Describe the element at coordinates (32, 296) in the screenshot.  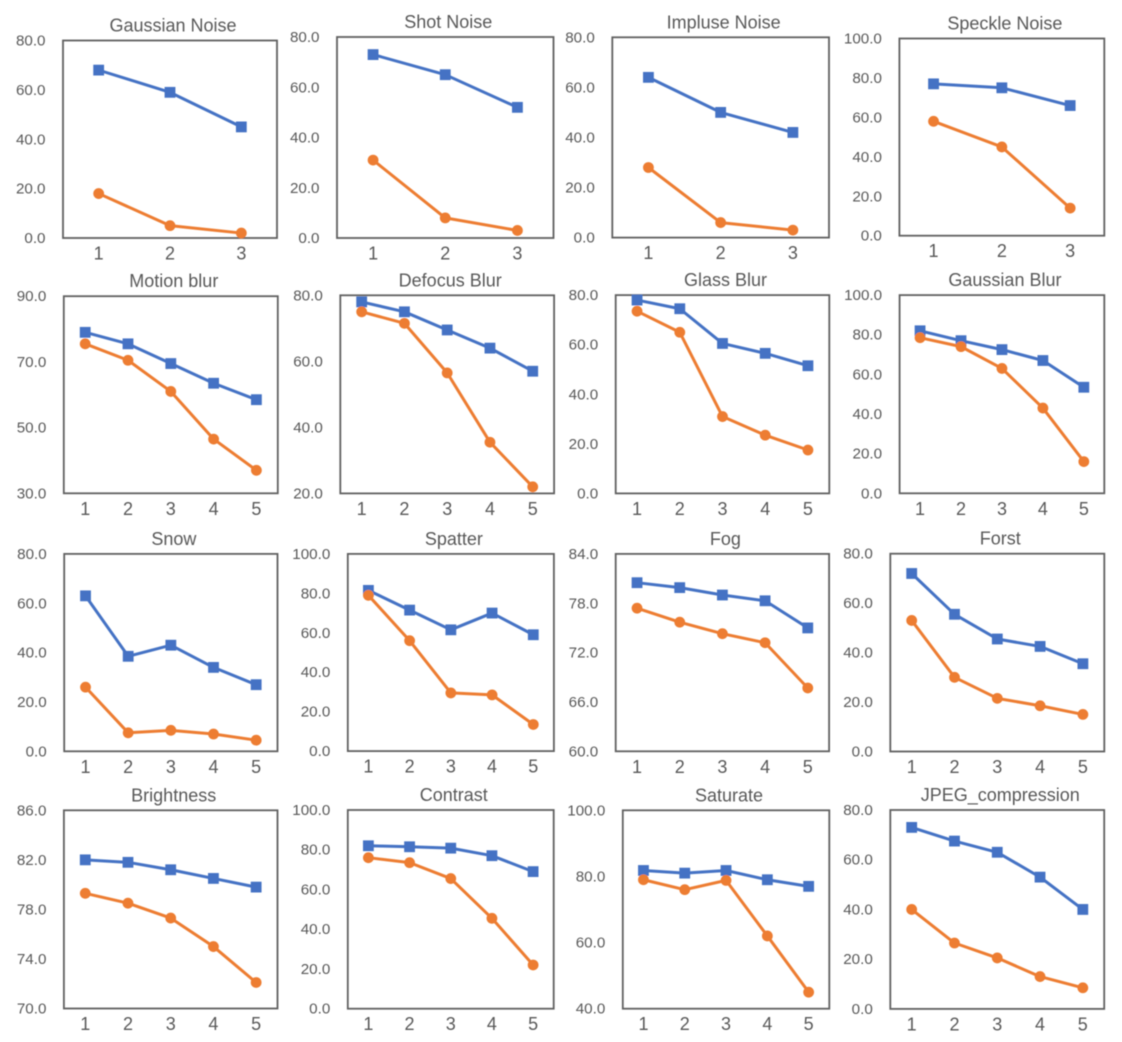
I see `svg-text: 90.0` at that location.